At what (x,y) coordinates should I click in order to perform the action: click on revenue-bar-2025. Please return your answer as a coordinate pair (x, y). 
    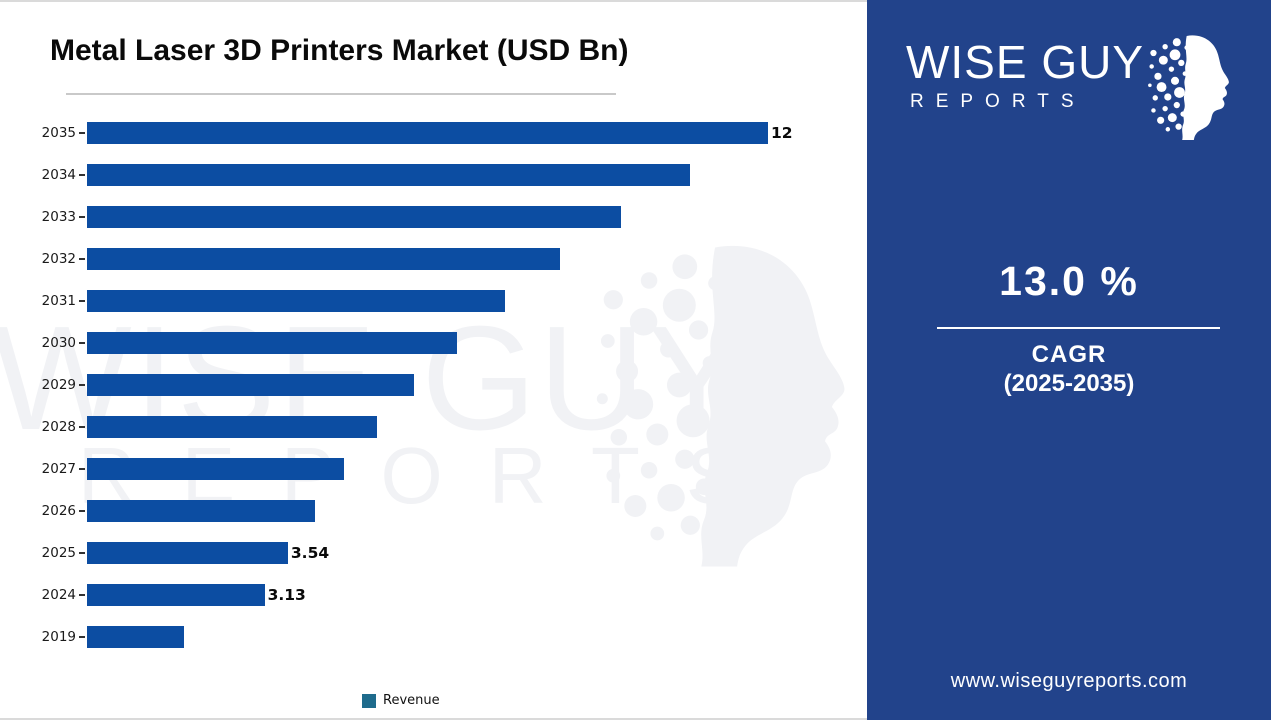
    Looking at the image, I should click on (187, 553).